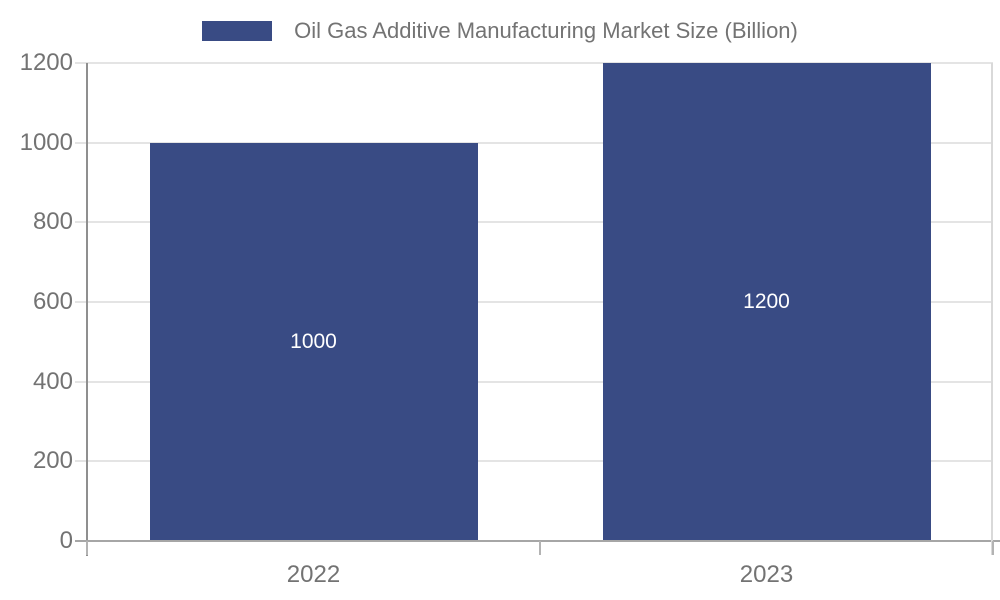  Describe the element at coordinates (52, 222) in the screenshot. I see `y-tick-label: 800` at that location.